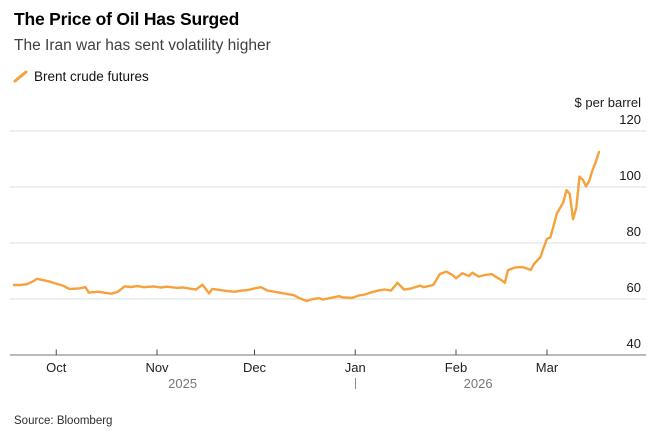  Describe the element at coordinates (56, 367) in the screenshot. I see `month-label: Oct` at that location.